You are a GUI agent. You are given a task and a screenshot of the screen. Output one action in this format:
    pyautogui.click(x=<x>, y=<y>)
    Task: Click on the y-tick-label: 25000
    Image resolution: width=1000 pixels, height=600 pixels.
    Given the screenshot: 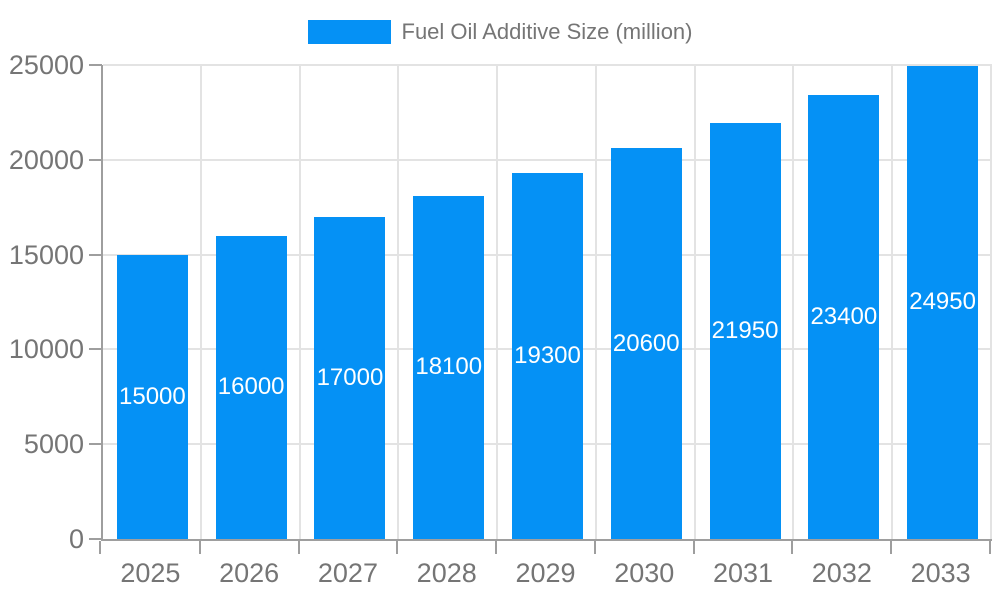 What is the action you would take?
    pyautogui.click(x=46, y=65)
    